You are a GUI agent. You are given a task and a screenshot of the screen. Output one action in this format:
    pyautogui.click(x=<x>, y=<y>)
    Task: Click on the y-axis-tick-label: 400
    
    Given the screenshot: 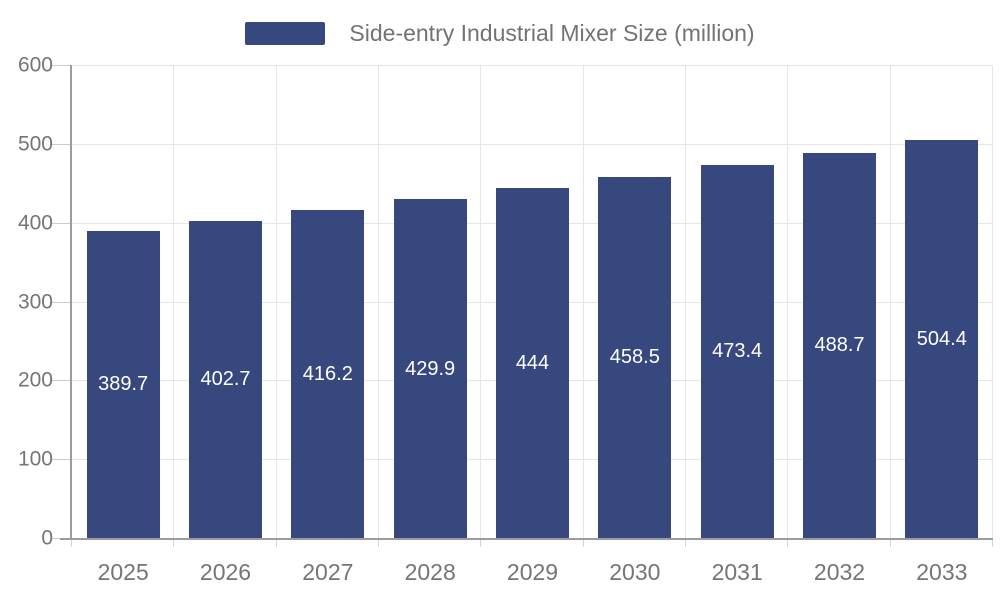 What is the action you would take?
    pyautogui.click(x=35, y=223)
    